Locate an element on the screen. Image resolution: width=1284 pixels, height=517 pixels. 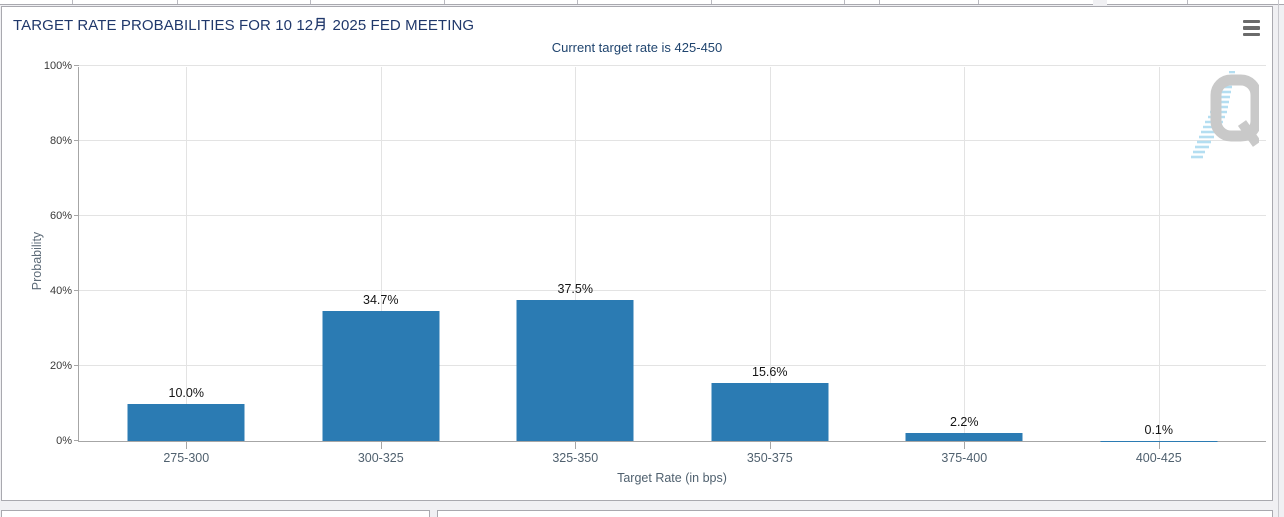
category-slot: 37.5% 325-350 is located at coordinates (575, 266).